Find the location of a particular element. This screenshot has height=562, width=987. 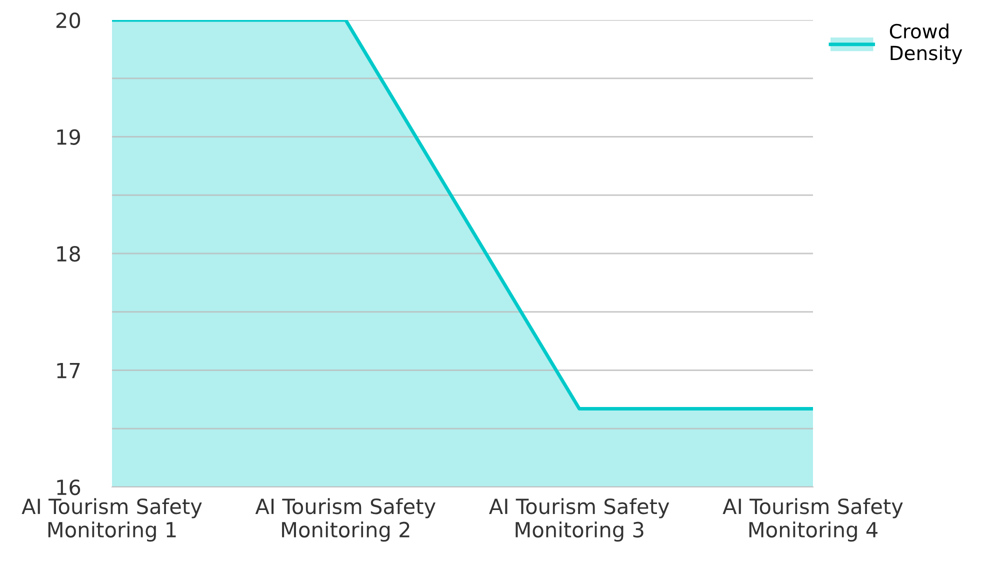

x-tick-label: AI Tourism Safety Monitoring 4 is located at coordinates (812, 520).